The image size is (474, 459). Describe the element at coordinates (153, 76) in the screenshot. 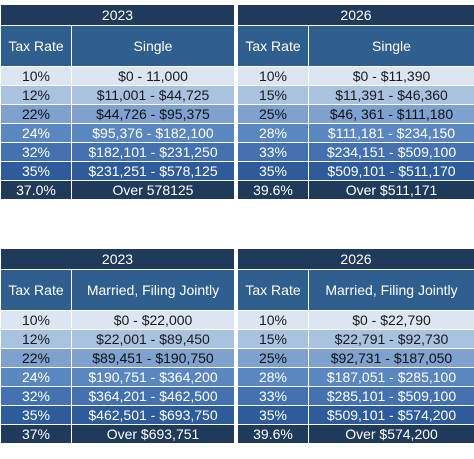

I see `bracket-cell: $0 - 11,000` at that location.